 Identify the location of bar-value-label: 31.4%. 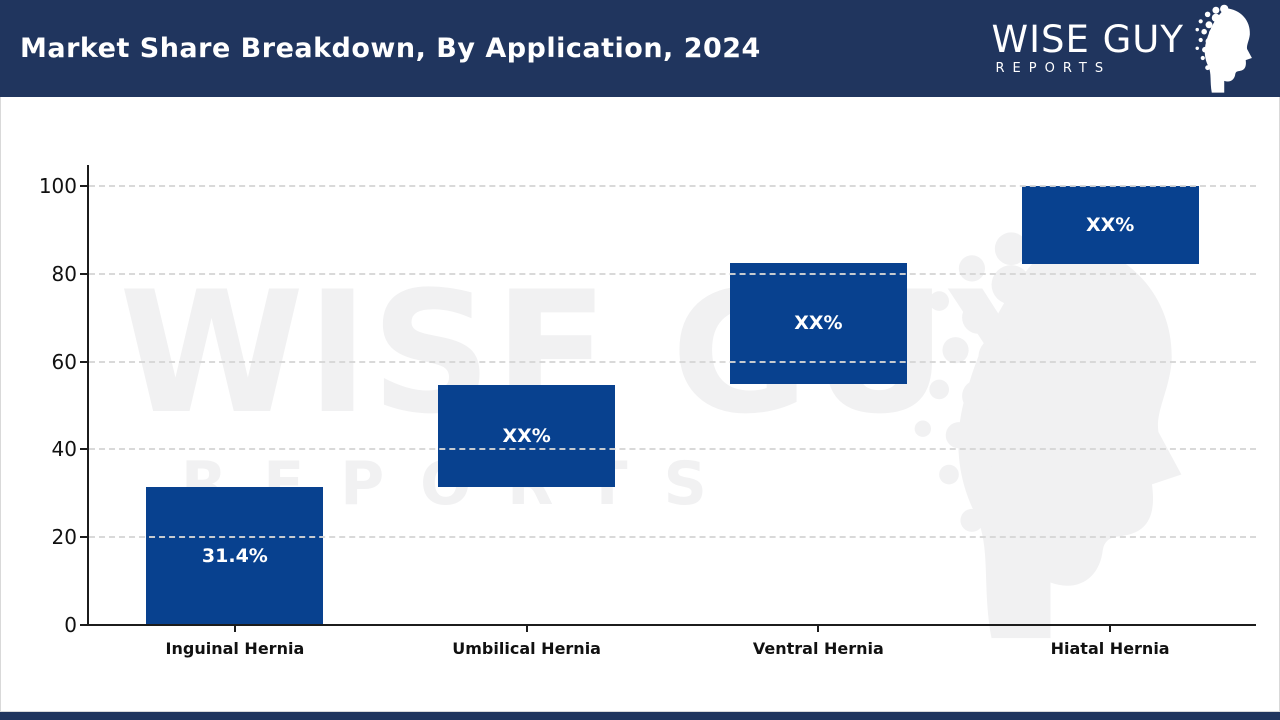
(234, 556).